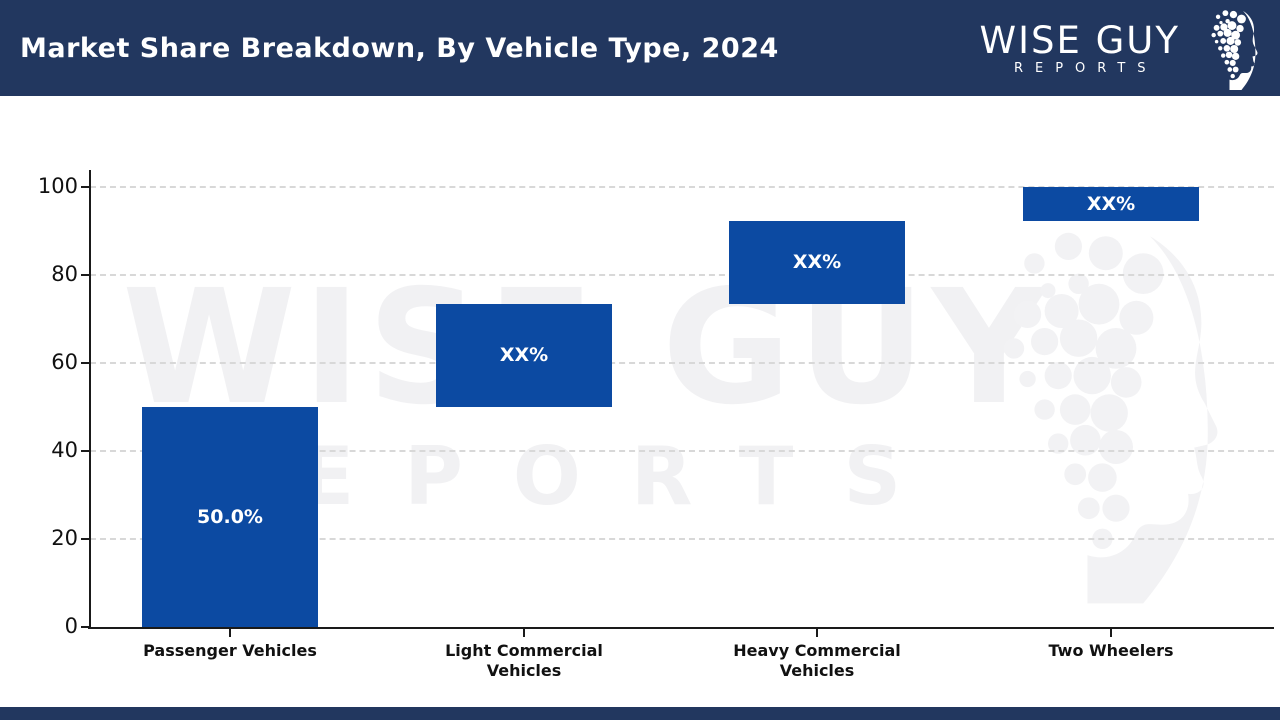 Image resolution: width=1280 pixels, height=720 pixels. I want to click on brand-logo: WISE GUY REPORTS, so click(1119, 49).